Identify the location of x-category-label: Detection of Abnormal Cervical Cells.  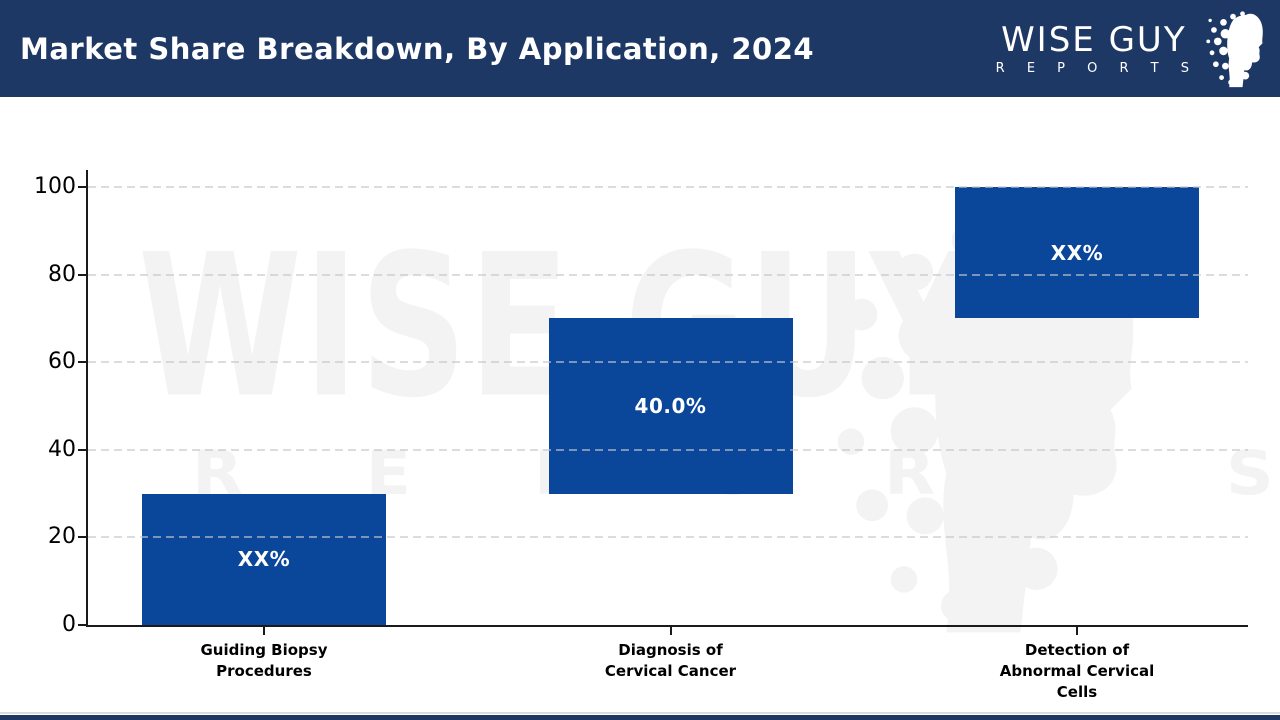
(1077, 671).